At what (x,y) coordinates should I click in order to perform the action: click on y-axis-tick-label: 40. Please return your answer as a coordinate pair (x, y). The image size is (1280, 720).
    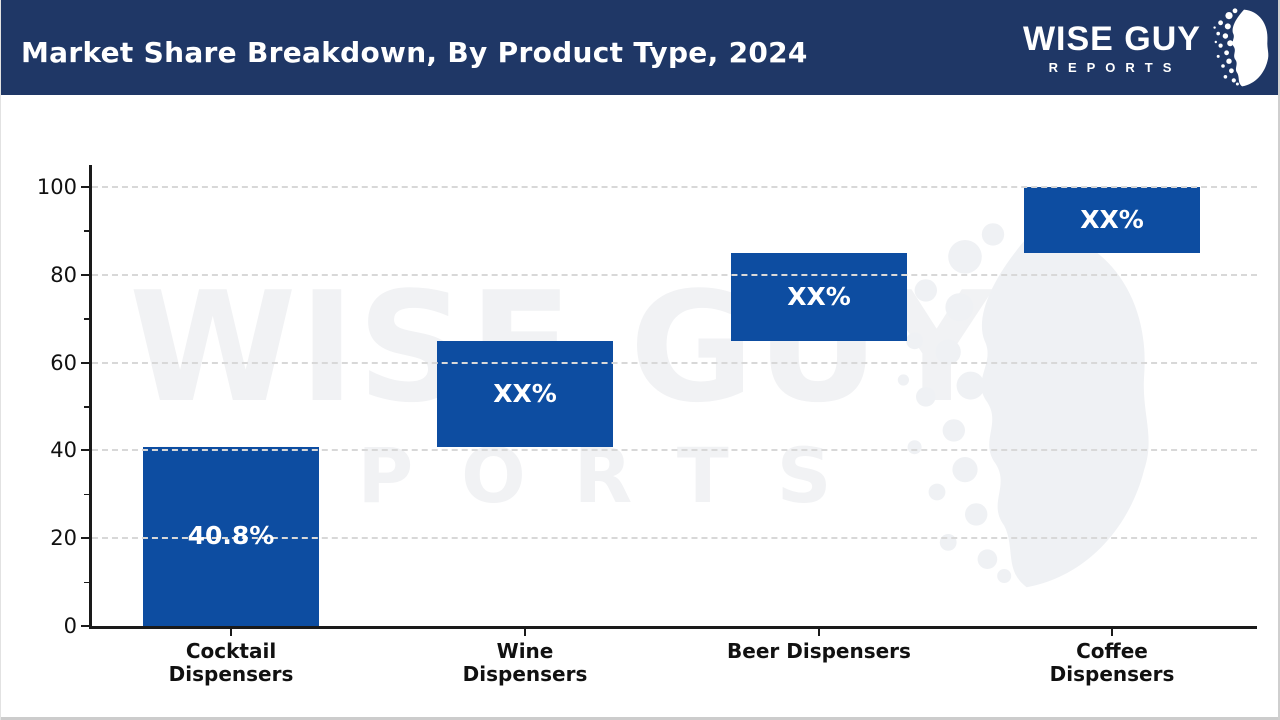
    Looking at the image, I should click on (63, 450).